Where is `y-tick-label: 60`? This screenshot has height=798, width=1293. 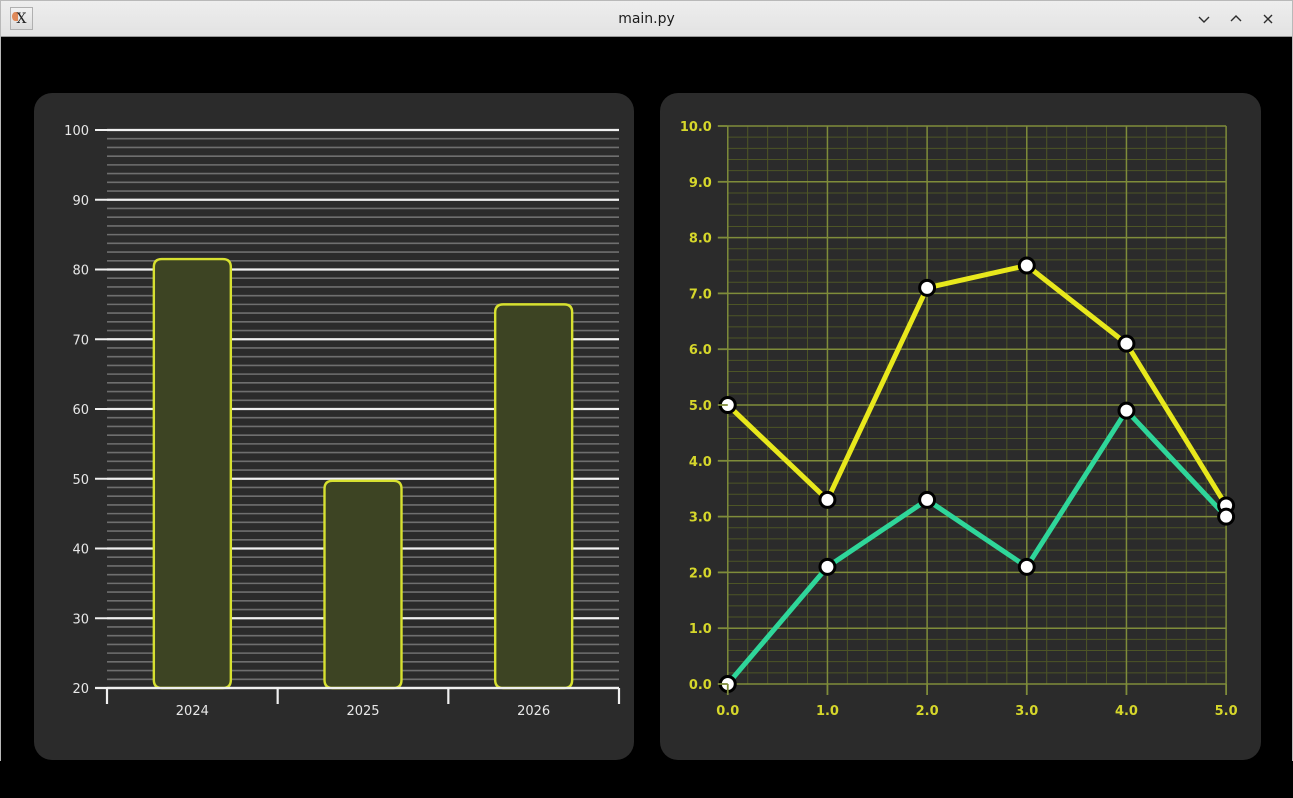
y-tick-label: 60 is located at coordinates (80, 410).